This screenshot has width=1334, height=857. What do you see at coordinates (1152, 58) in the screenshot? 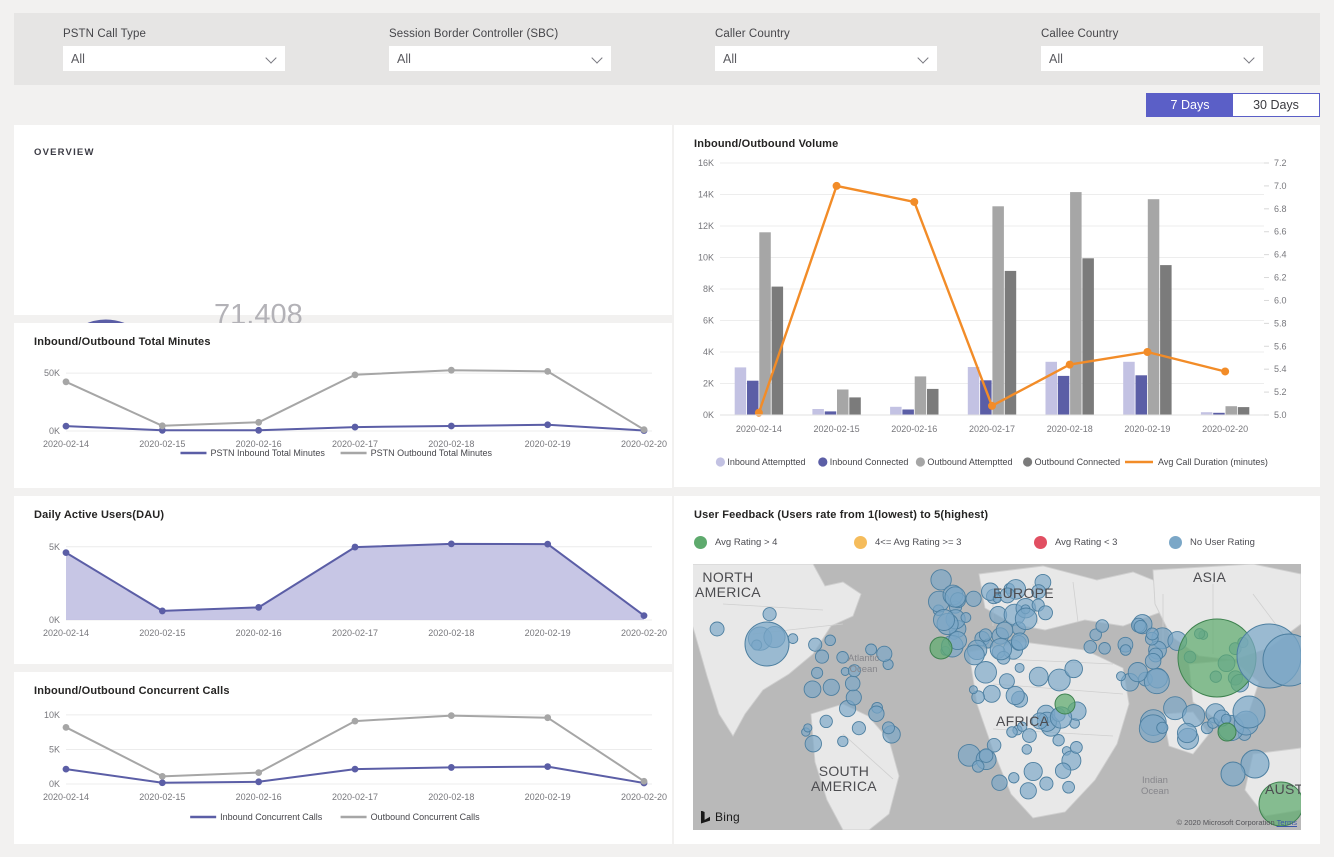
I see `filter-dropdown-callee-country: All` at bounding box center [1152, 58].